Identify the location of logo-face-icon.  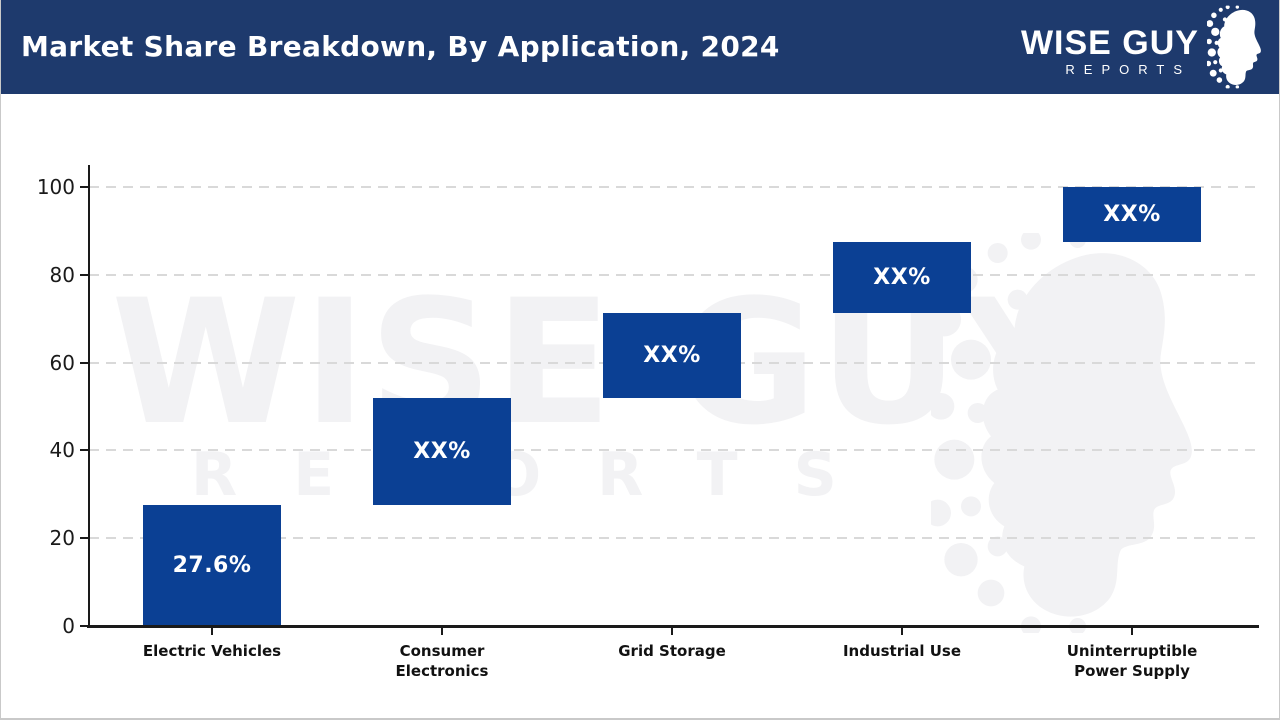
(1238, 47).